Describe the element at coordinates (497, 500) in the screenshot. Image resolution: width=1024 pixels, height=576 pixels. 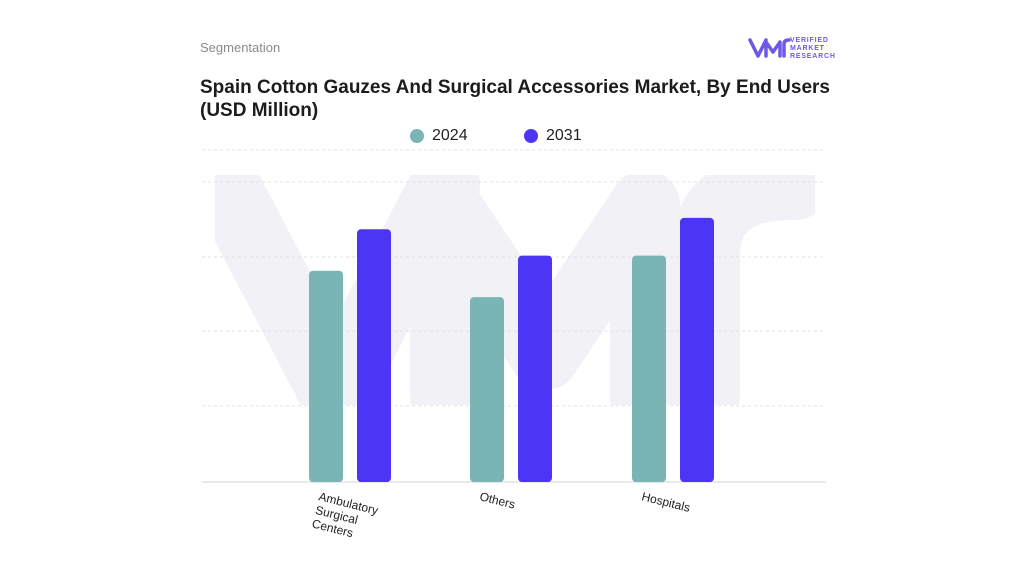
I see `x-tick-label: Others` at that location.